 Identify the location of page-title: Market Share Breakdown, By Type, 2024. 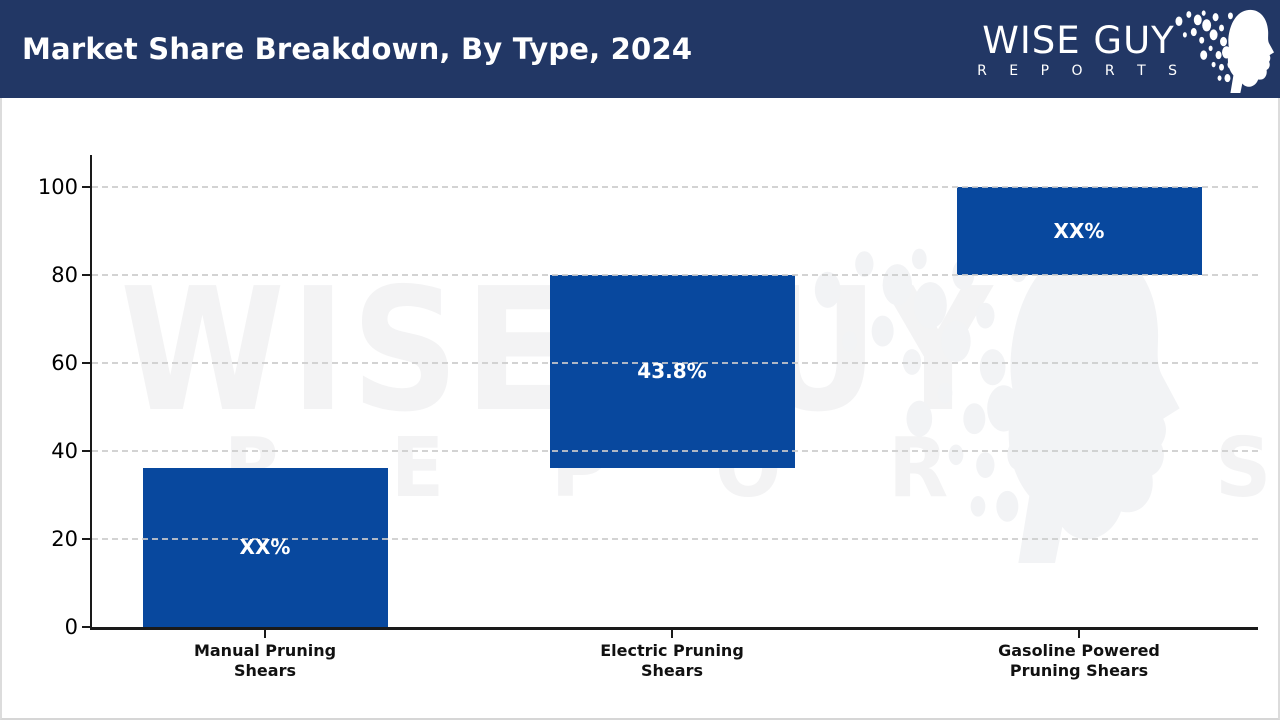
(357, 49).